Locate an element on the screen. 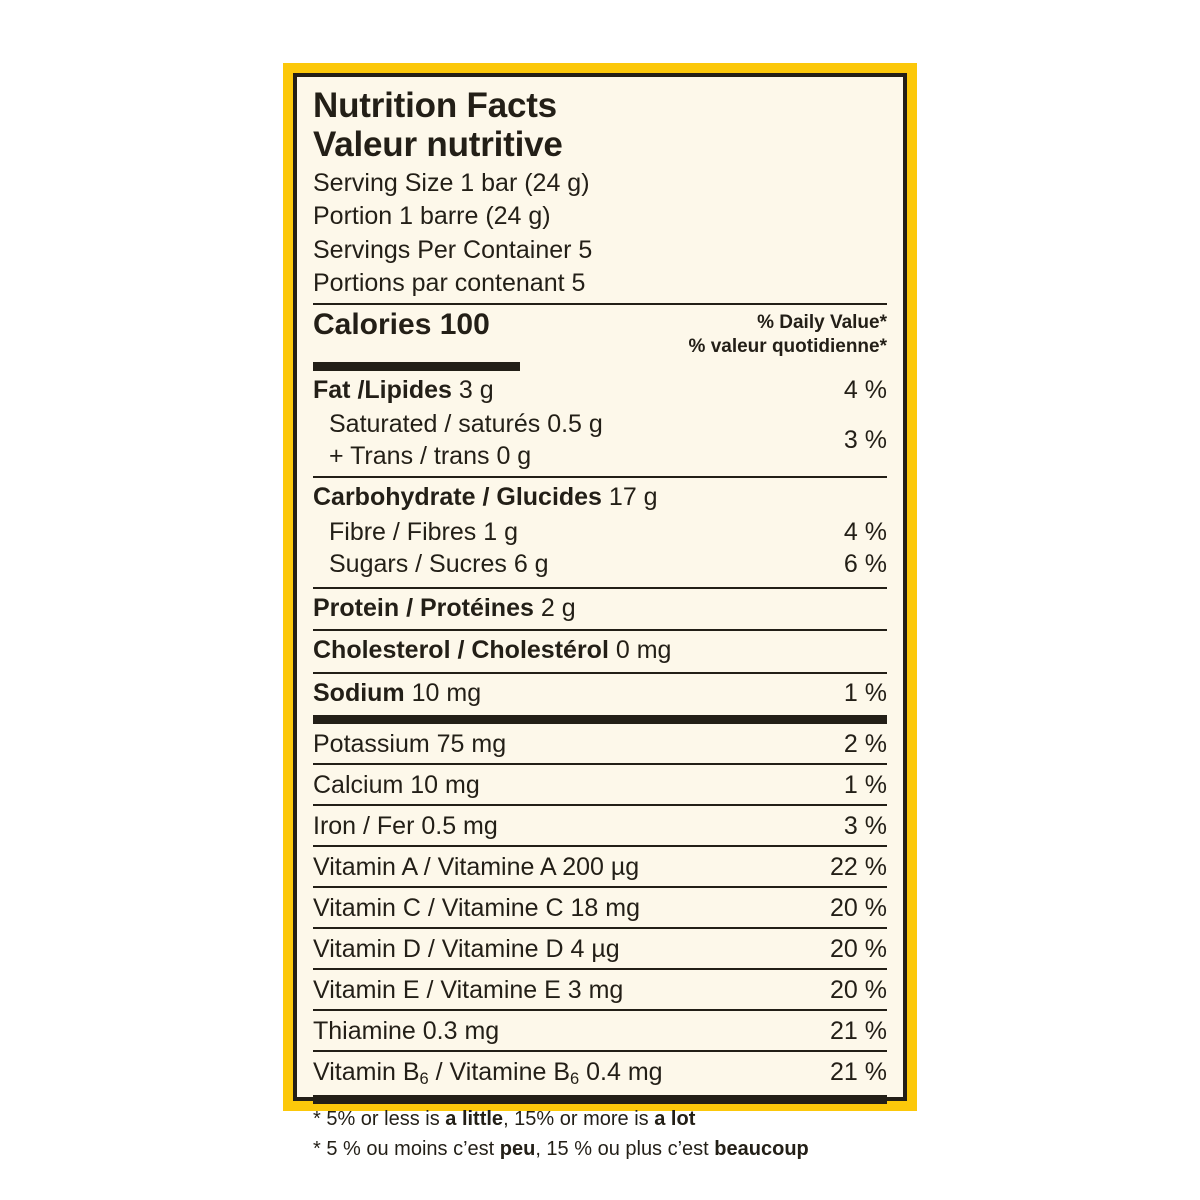 The height and width of the screenshot is (1200, 1200). footnote-en-part1: * 5% or less is is located at coordinates (379, 1119).